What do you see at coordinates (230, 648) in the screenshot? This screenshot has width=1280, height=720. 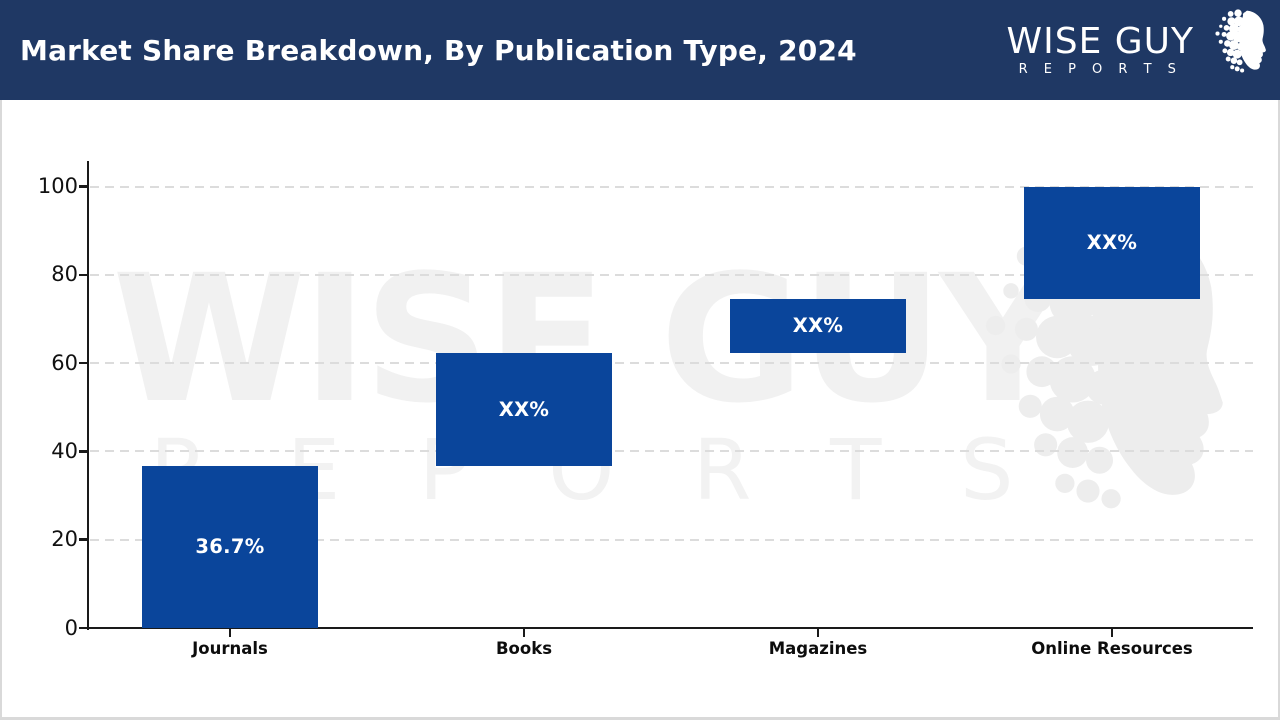 I see `x-category-label-journals: Journals` at bounding box center [230, 648].